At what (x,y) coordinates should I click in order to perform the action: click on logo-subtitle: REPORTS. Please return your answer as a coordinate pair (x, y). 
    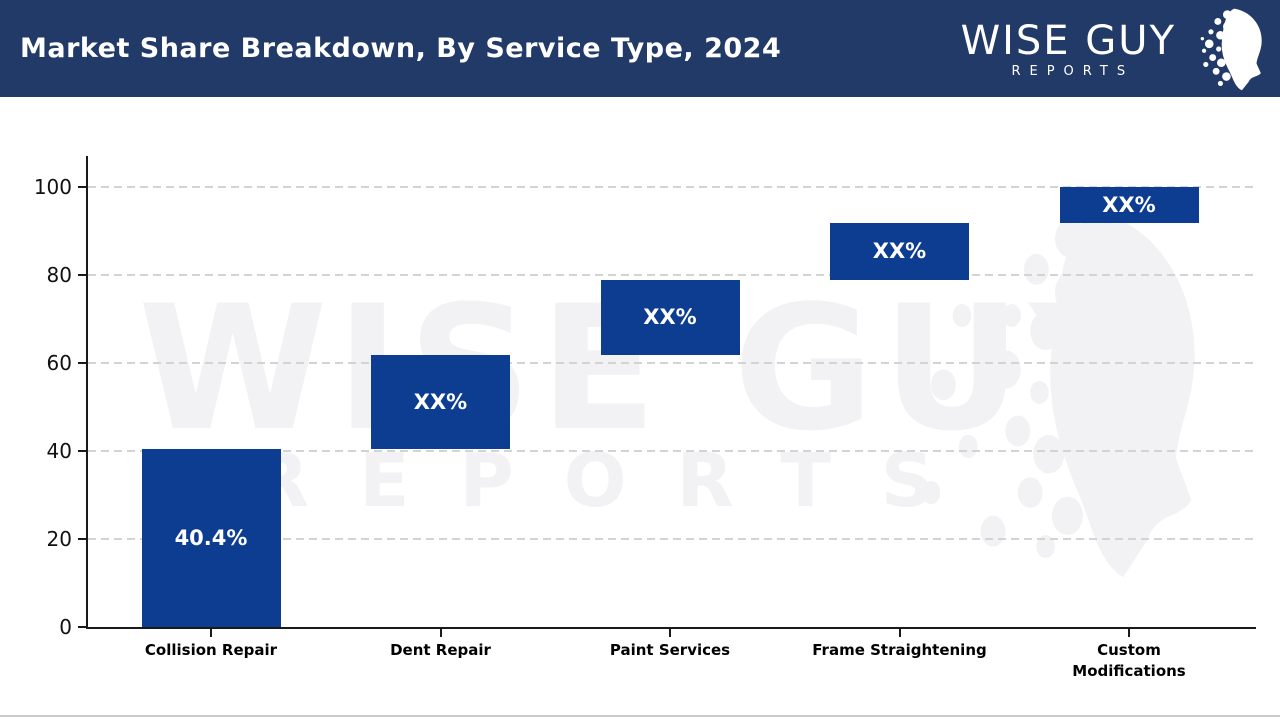
    Looking at the image, I should click on (1073, 71).